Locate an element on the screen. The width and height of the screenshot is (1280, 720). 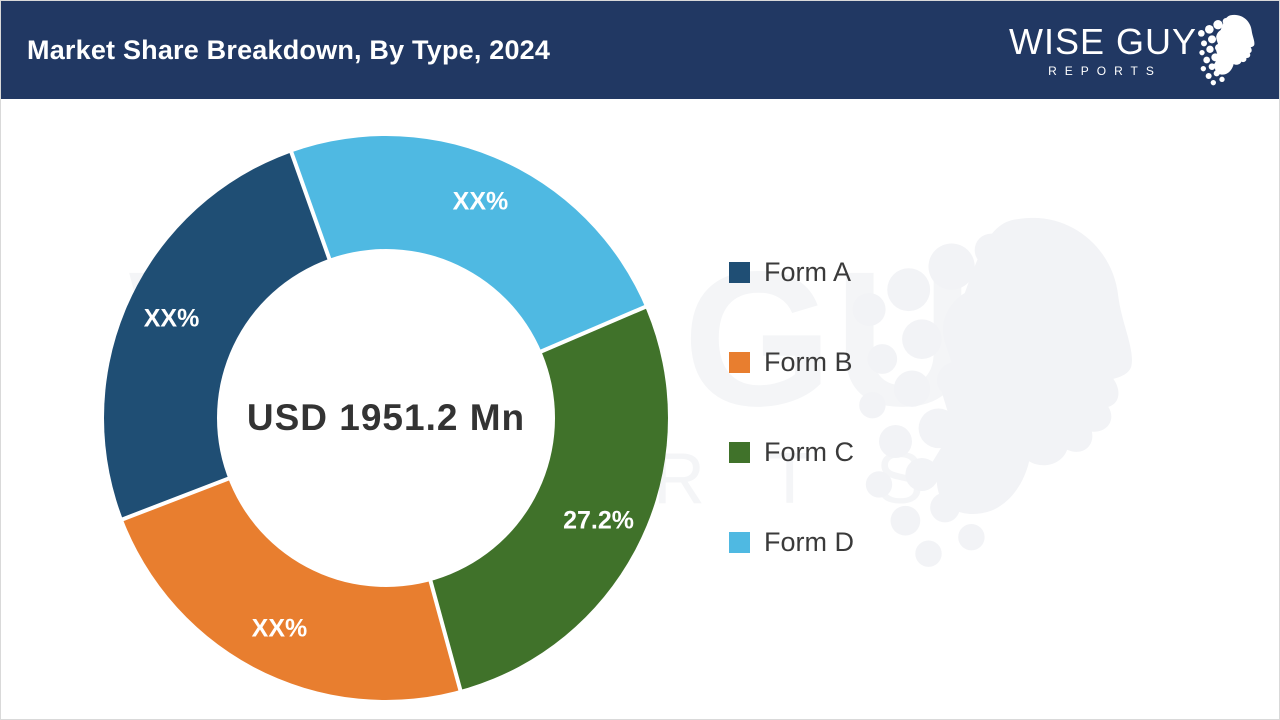
brand-logo-text: WISE GUY REPORTS is located at coordinates (1102, 49).